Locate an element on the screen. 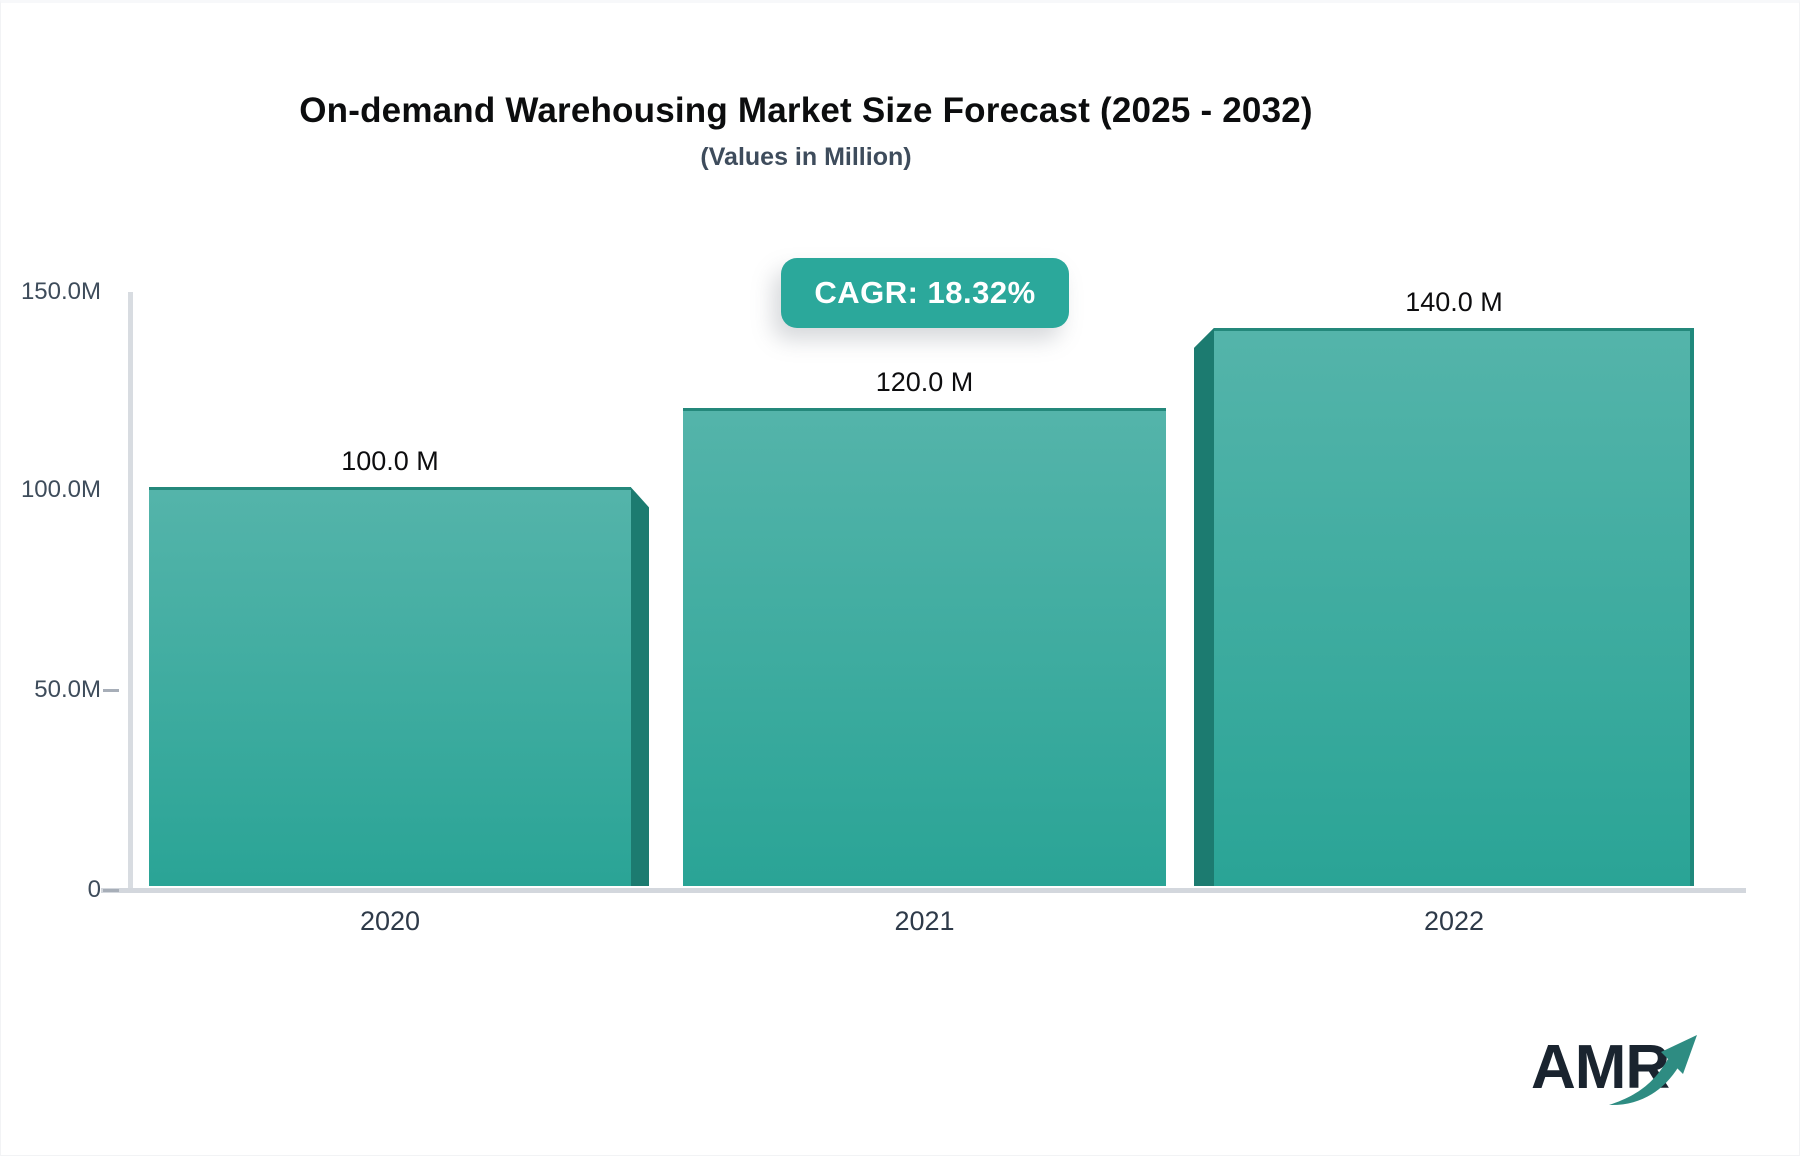 This screenshot has width=1800, height=1156. x-tick-label-2022: 2022 is located at coordinates (1454, 921).